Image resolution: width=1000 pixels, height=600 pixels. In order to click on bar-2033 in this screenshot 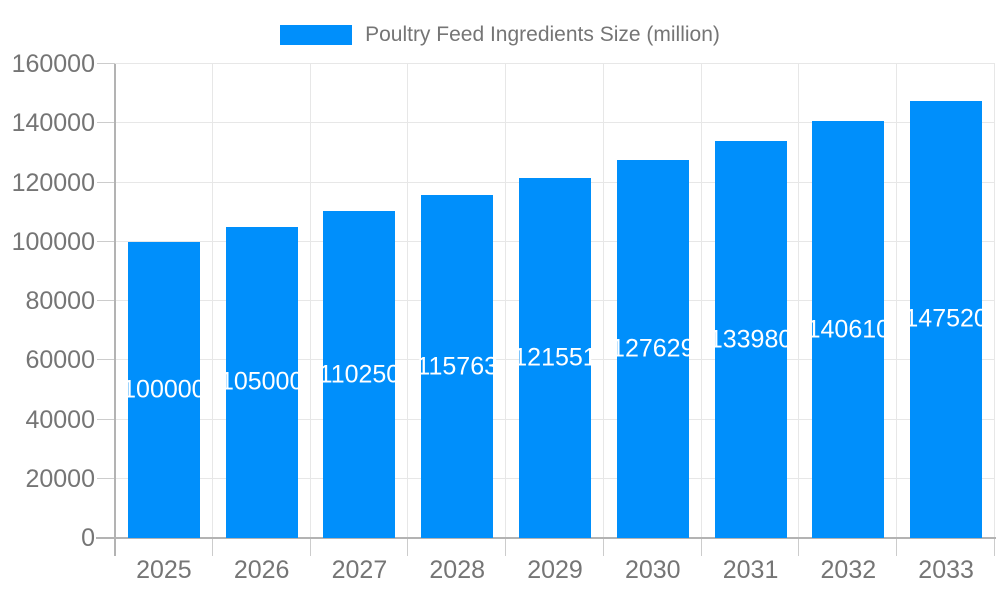, I will do `click(946, 319)`.